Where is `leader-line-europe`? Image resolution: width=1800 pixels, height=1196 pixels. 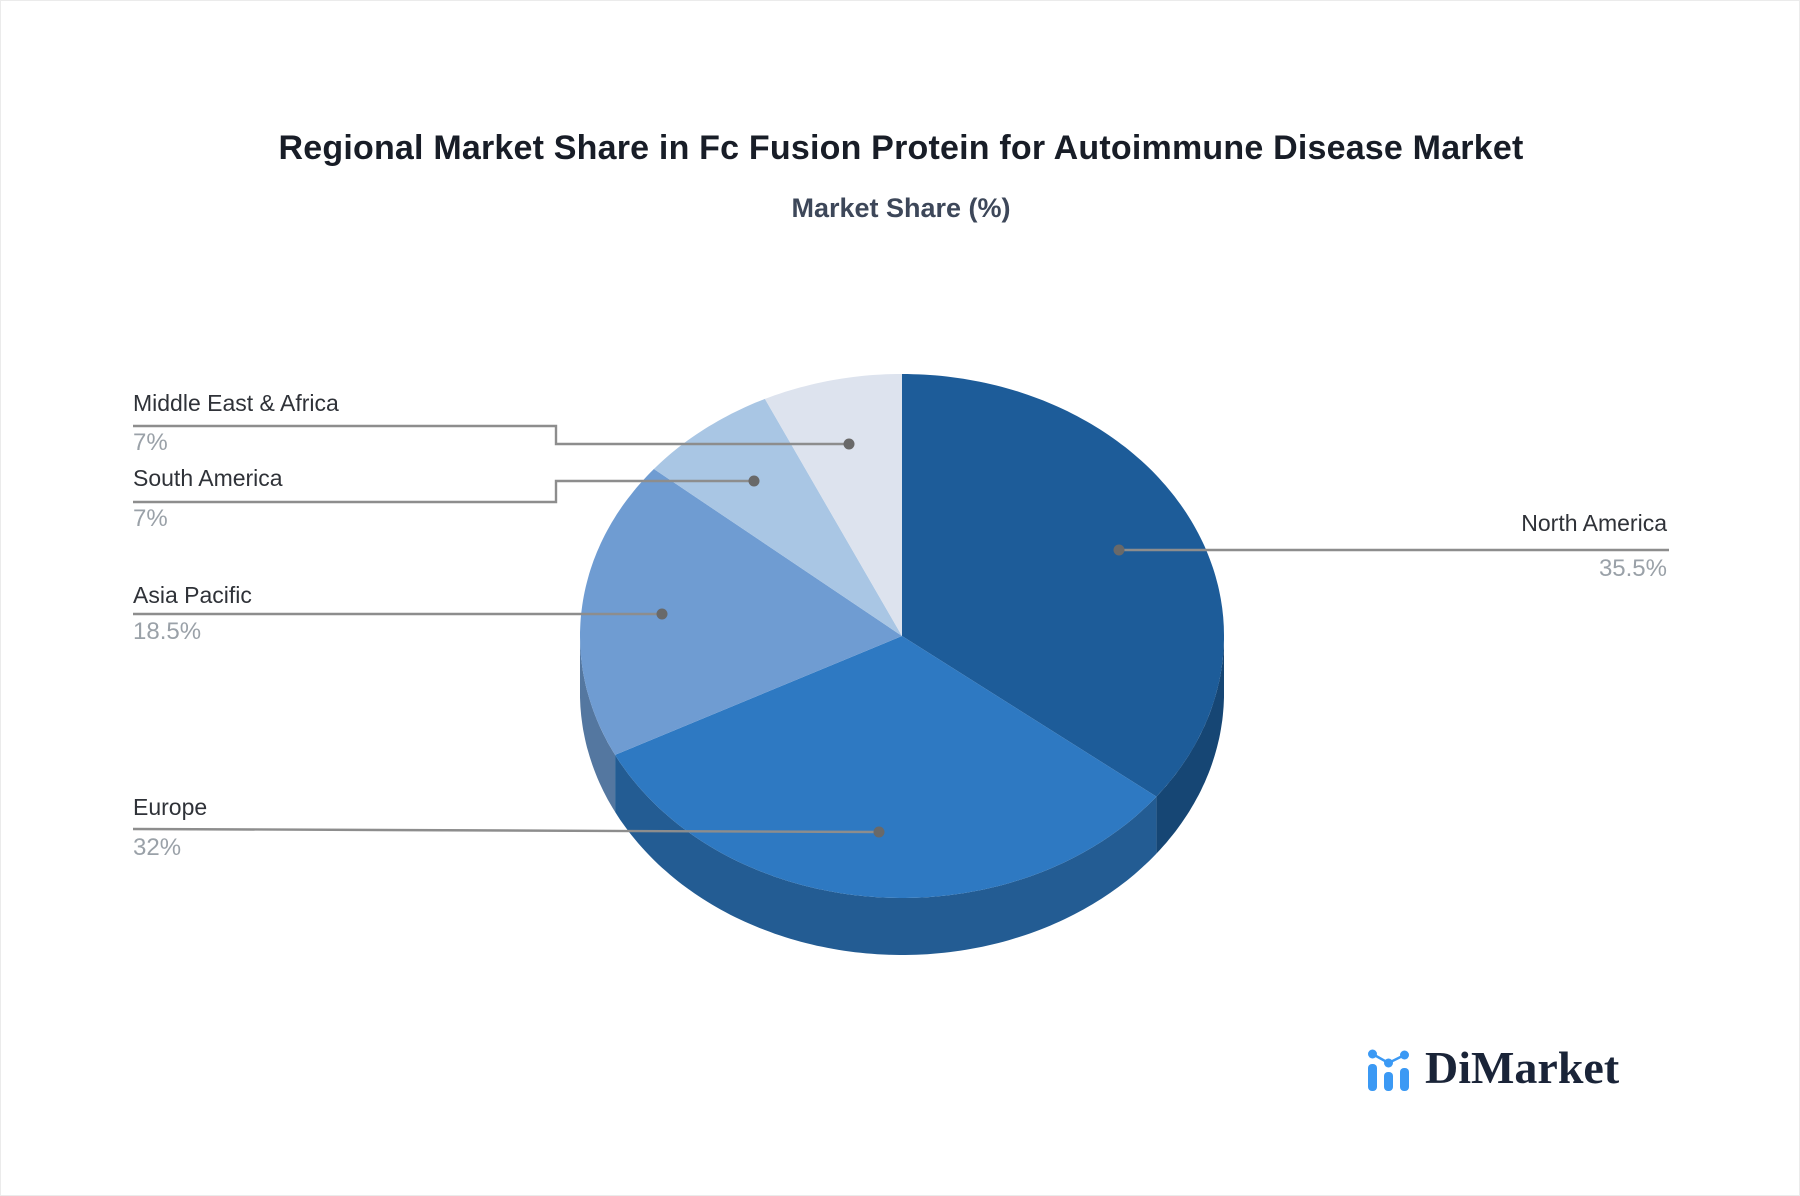 leader-line-europe is located at coordinates (506, 830).